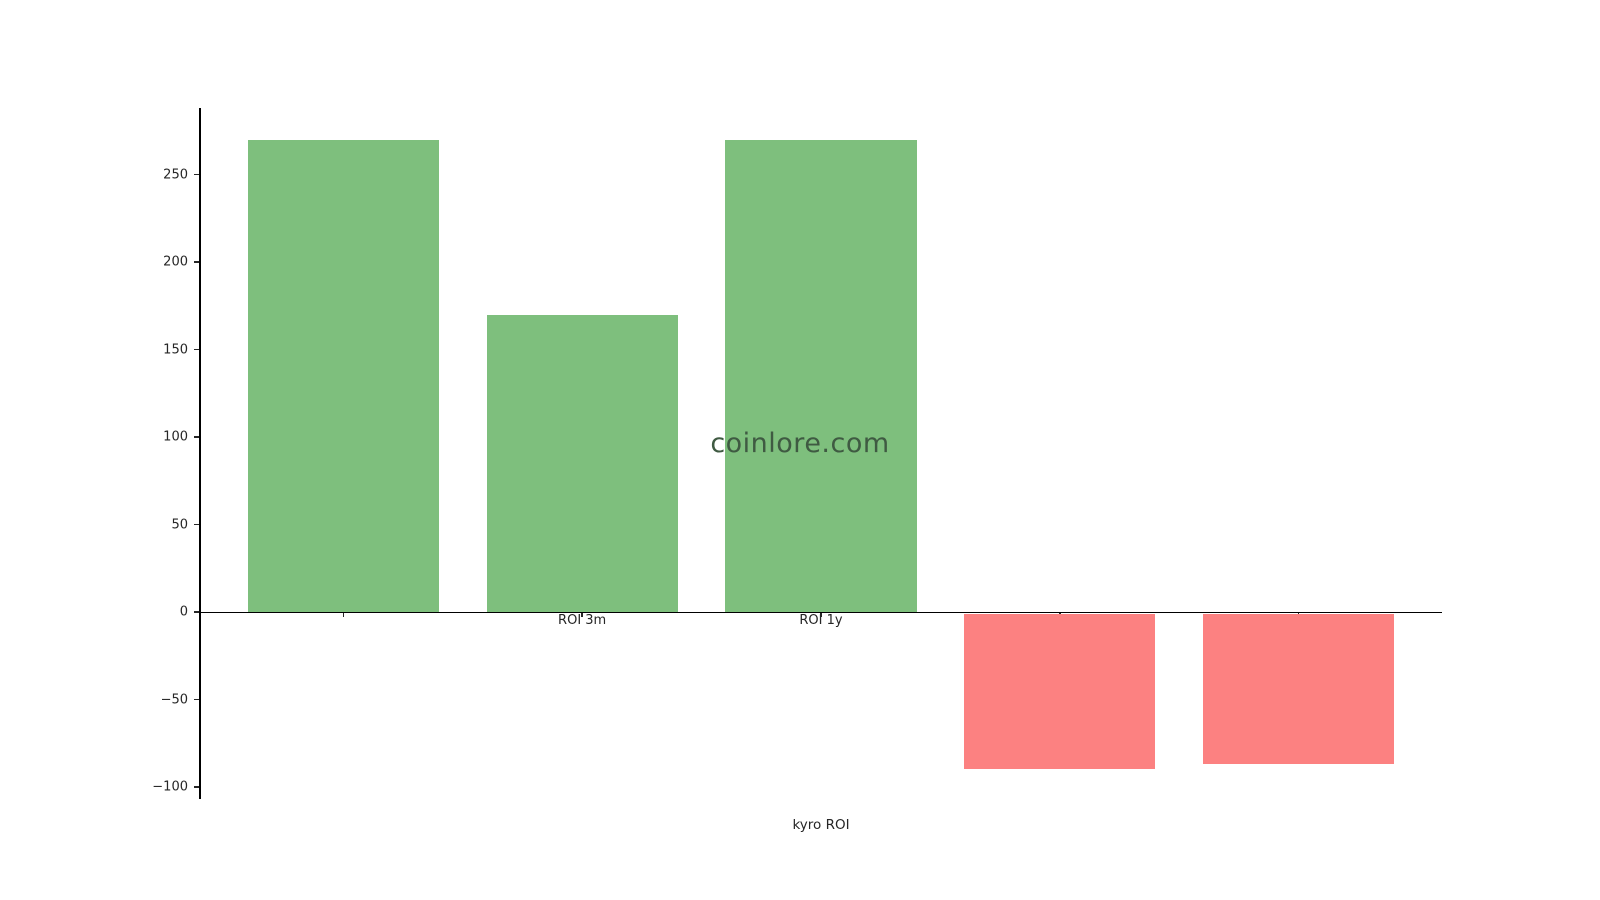  What do you see at coordinates (821, 375) in the screenshot?
I see `bar-roi-1y` at bounding box center [821, 375].